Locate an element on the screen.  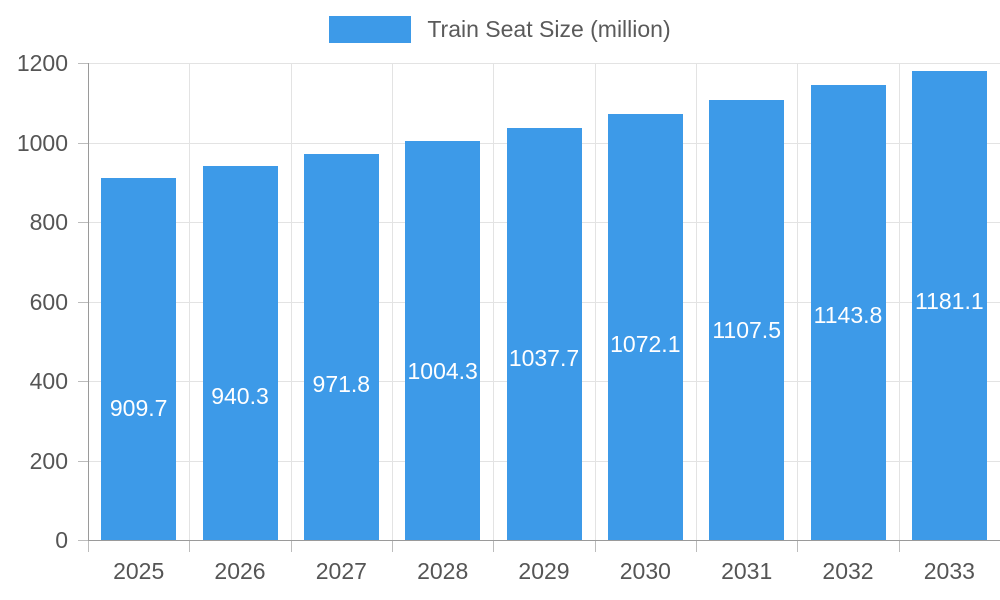
x-axis-tick-label: 2025 is located at coordinates (139, 571).